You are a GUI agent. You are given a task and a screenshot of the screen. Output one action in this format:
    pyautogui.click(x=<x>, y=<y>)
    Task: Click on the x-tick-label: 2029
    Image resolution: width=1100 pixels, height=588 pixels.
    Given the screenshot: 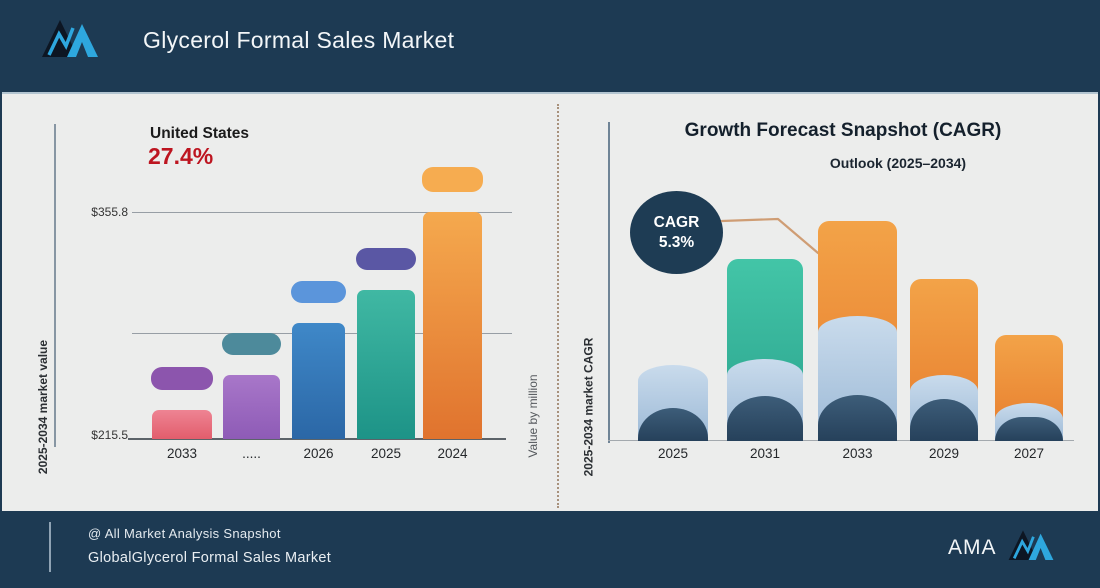 What is the action you would take?
    pyautogui.click(x=944, y=453)
    